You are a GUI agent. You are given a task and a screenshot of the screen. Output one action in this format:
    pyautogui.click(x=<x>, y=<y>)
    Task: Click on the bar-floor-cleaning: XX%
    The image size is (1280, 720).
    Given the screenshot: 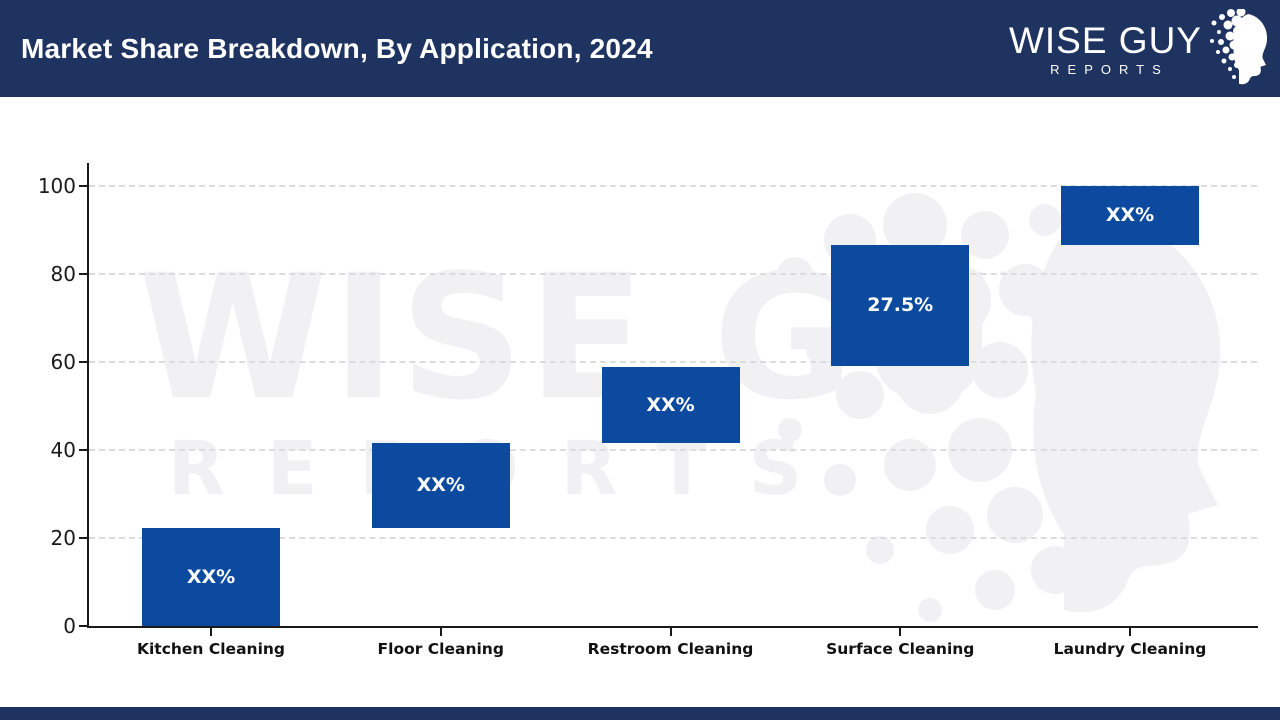 What is the action you would take?
    pyautogui.click(x=440, y=485)
    